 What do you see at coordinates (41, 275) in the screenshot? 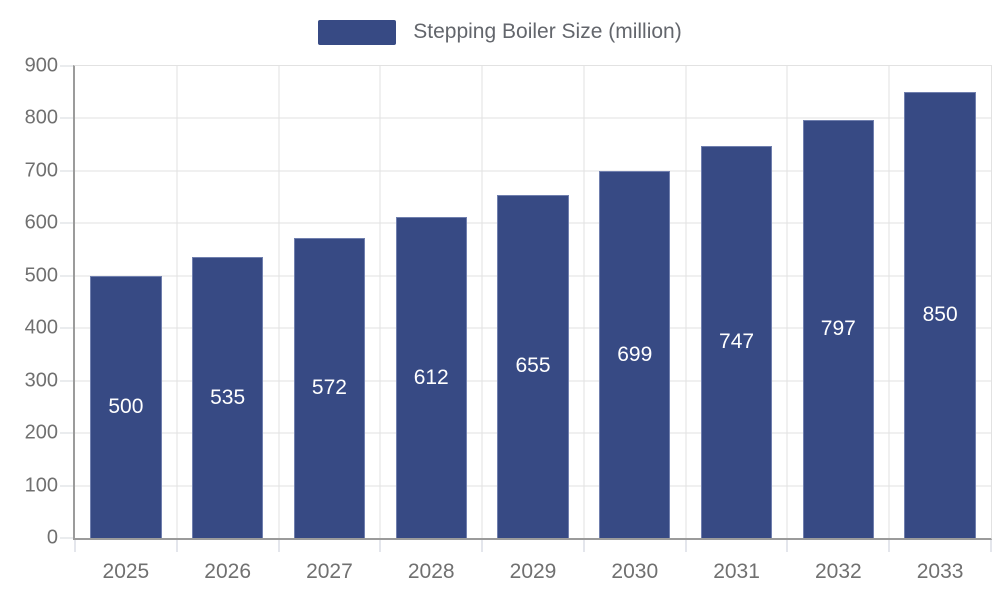
I see `y-tick-label: 500` at bounding box center [41, 275].